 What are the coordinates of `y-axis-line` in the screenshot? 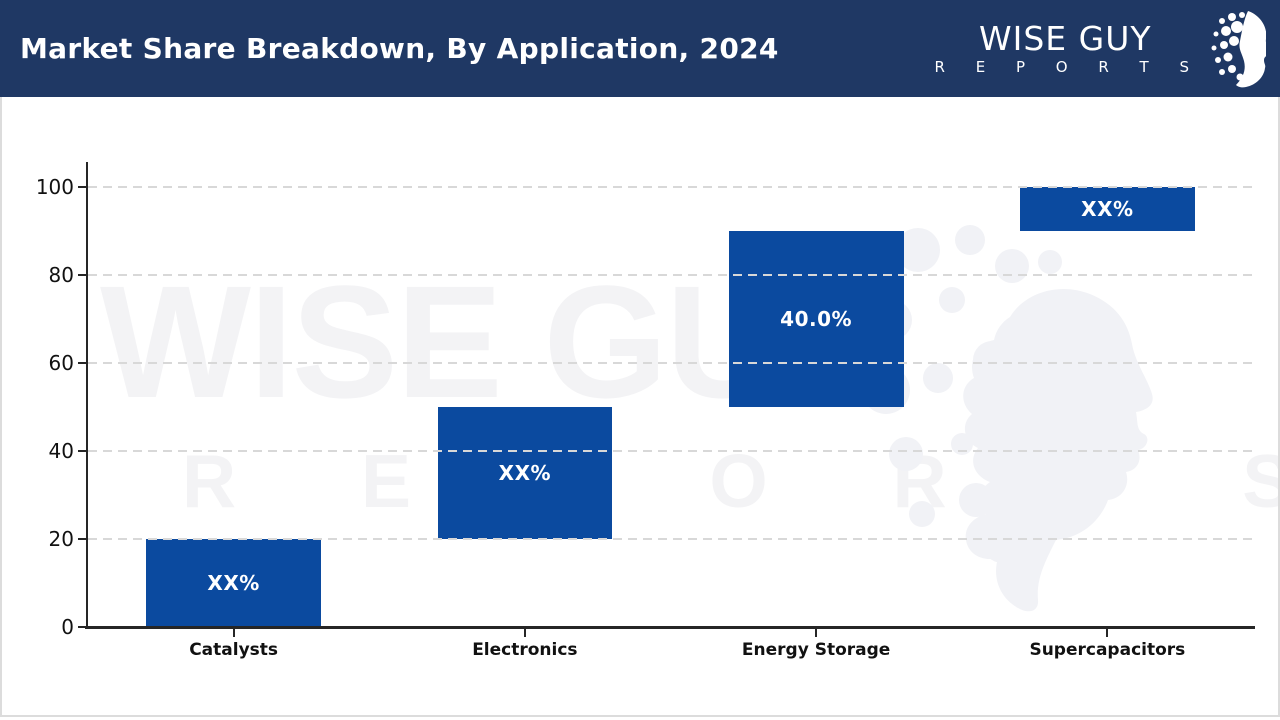 It's located at (87, 395).